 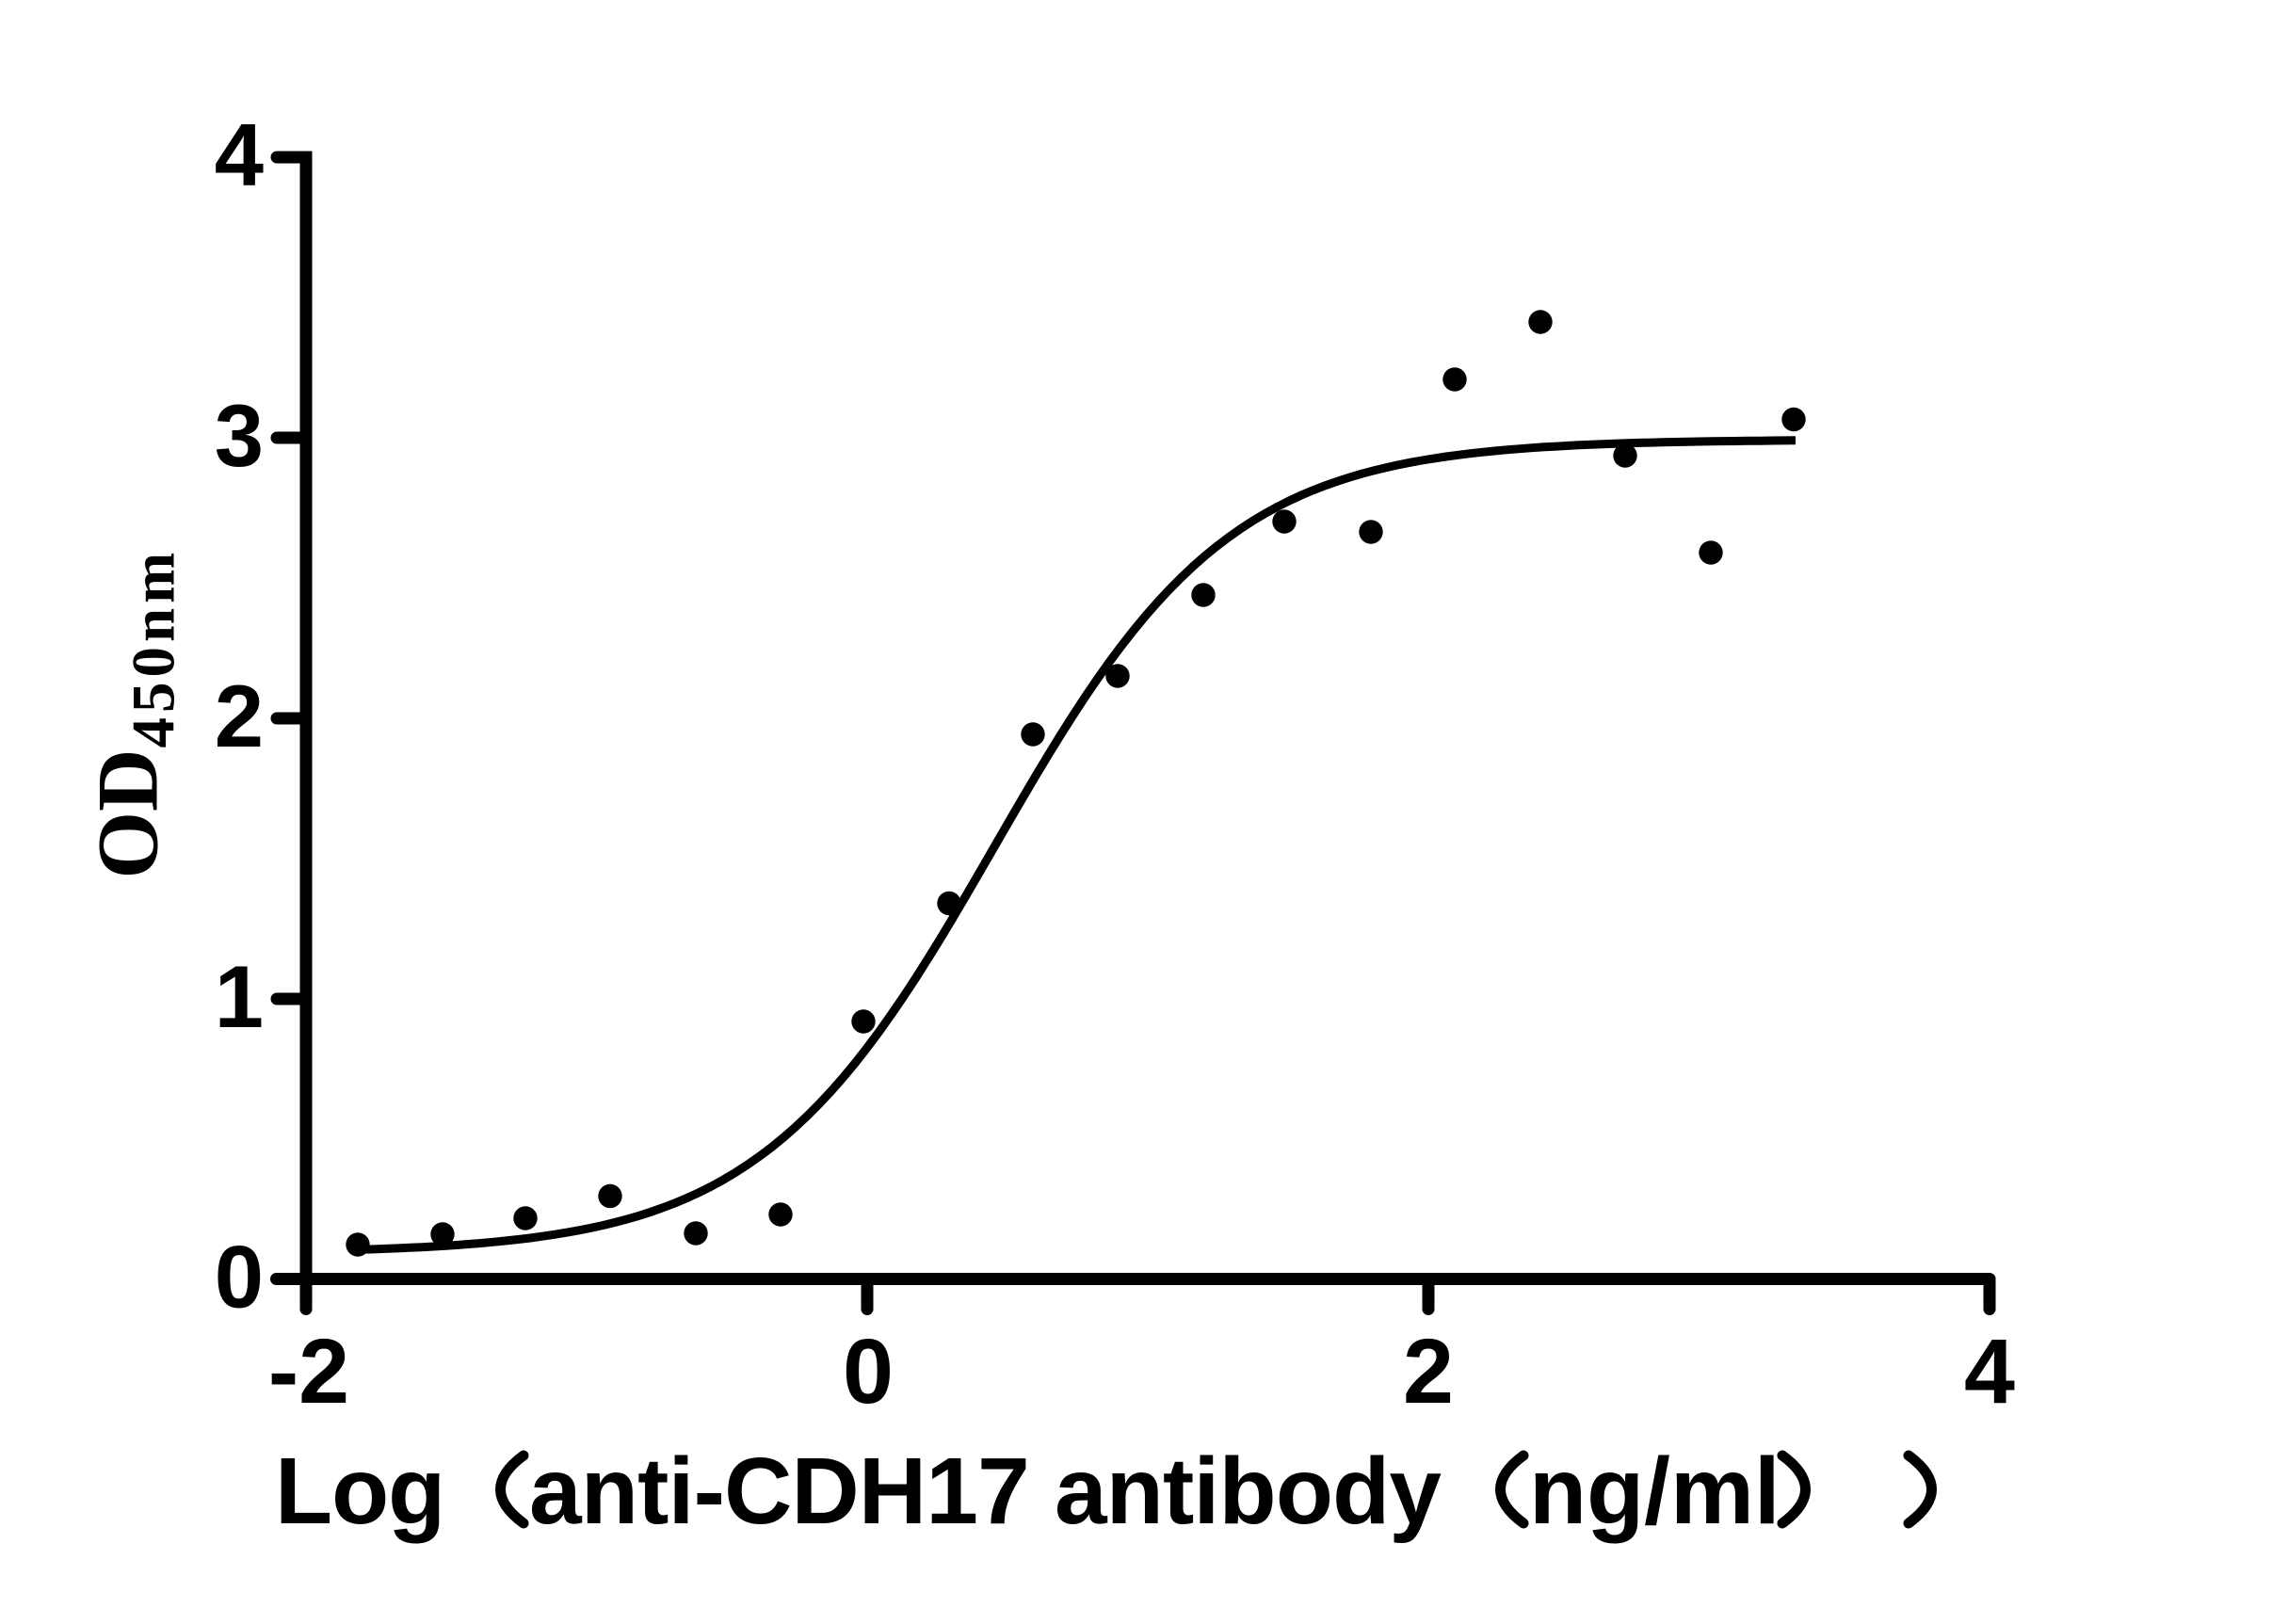 What do you see at coordinates (985, 1491) in the screenshot?
I see `svg-text: anti-CDH17 antibody` at bounding box center [985, 1491].